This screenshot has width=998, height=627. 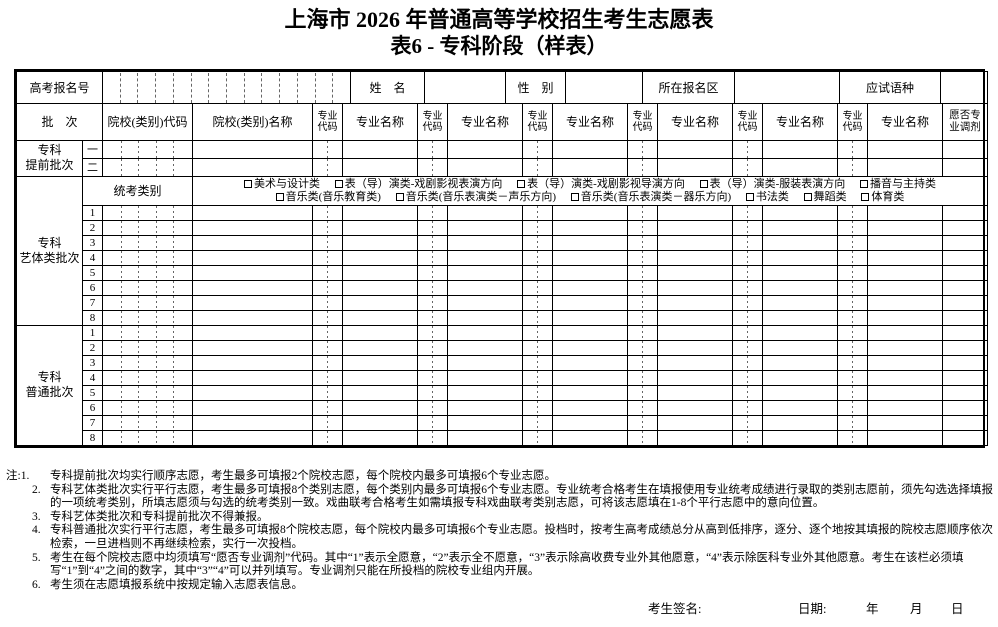 What do you see at coordinates (898, 184) in the screenshot?
I see `category-checkbox-item: 播音与主持类` at bounding box center [898, 184].